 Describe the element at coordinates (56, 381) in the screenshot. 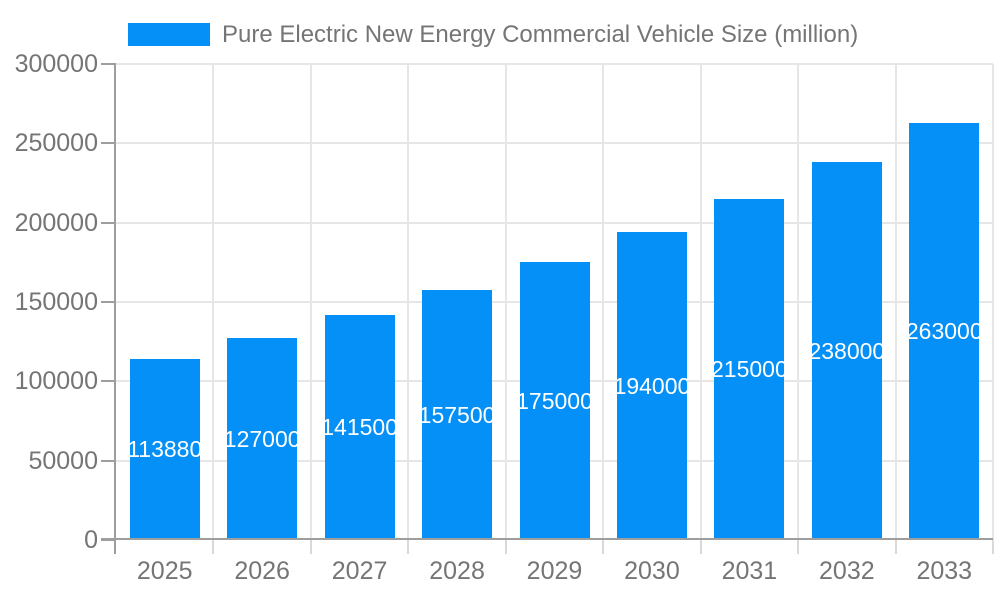

I see `y-axis-label: 100000` at that location.